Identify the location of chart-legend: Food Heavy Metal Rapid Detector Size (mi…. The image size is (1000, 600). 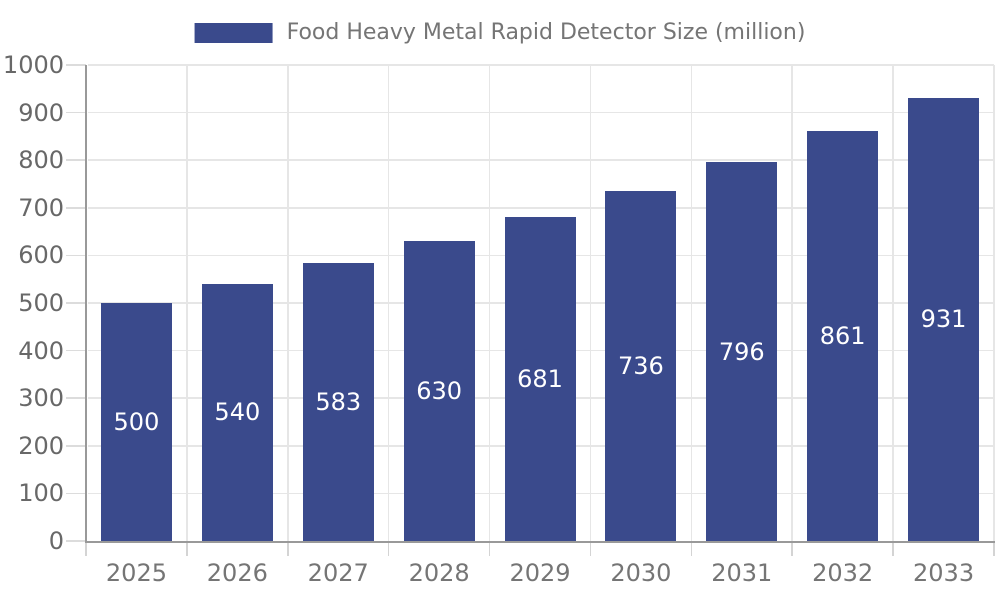
(500, 32).